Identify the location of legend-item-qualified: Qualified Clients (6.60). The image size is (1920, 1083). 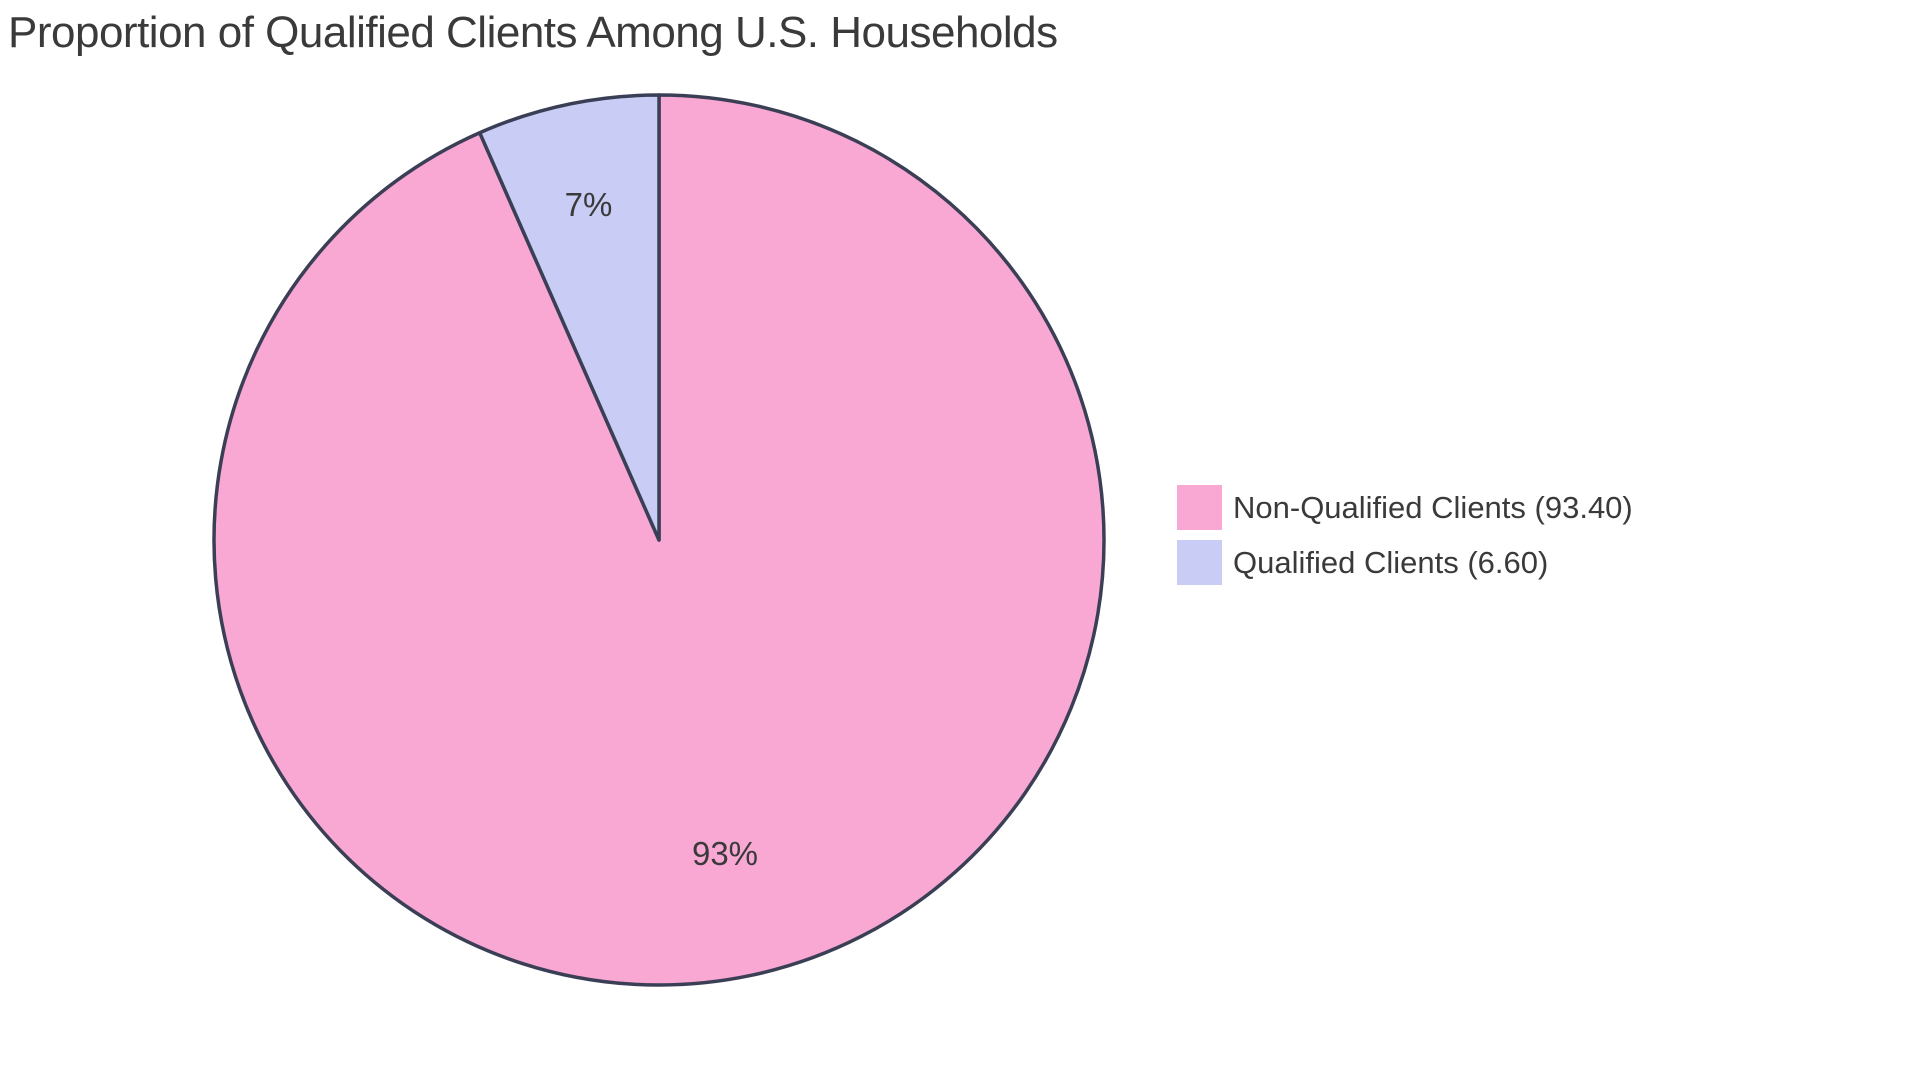
(1405, 562).